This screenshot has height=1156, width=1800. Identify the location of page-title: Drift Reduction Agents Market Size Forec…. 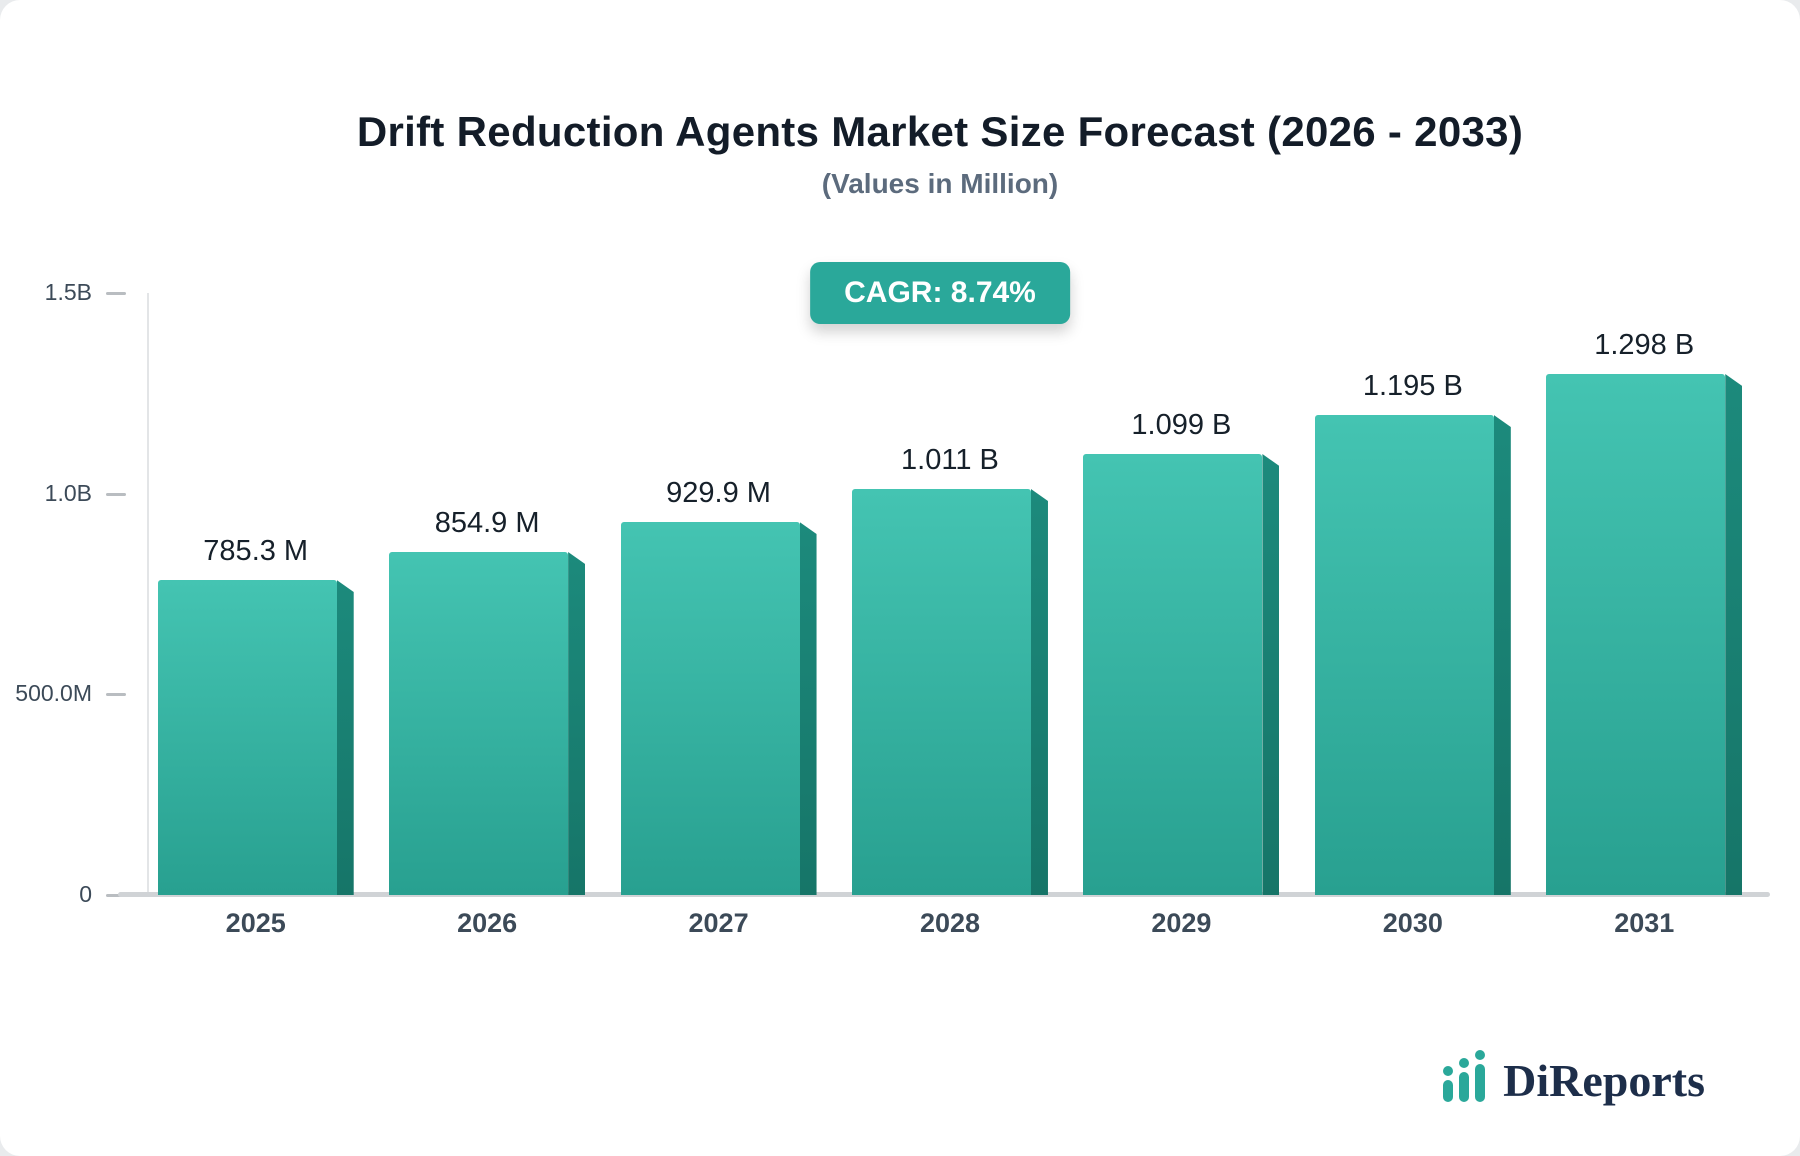
(940, 131).